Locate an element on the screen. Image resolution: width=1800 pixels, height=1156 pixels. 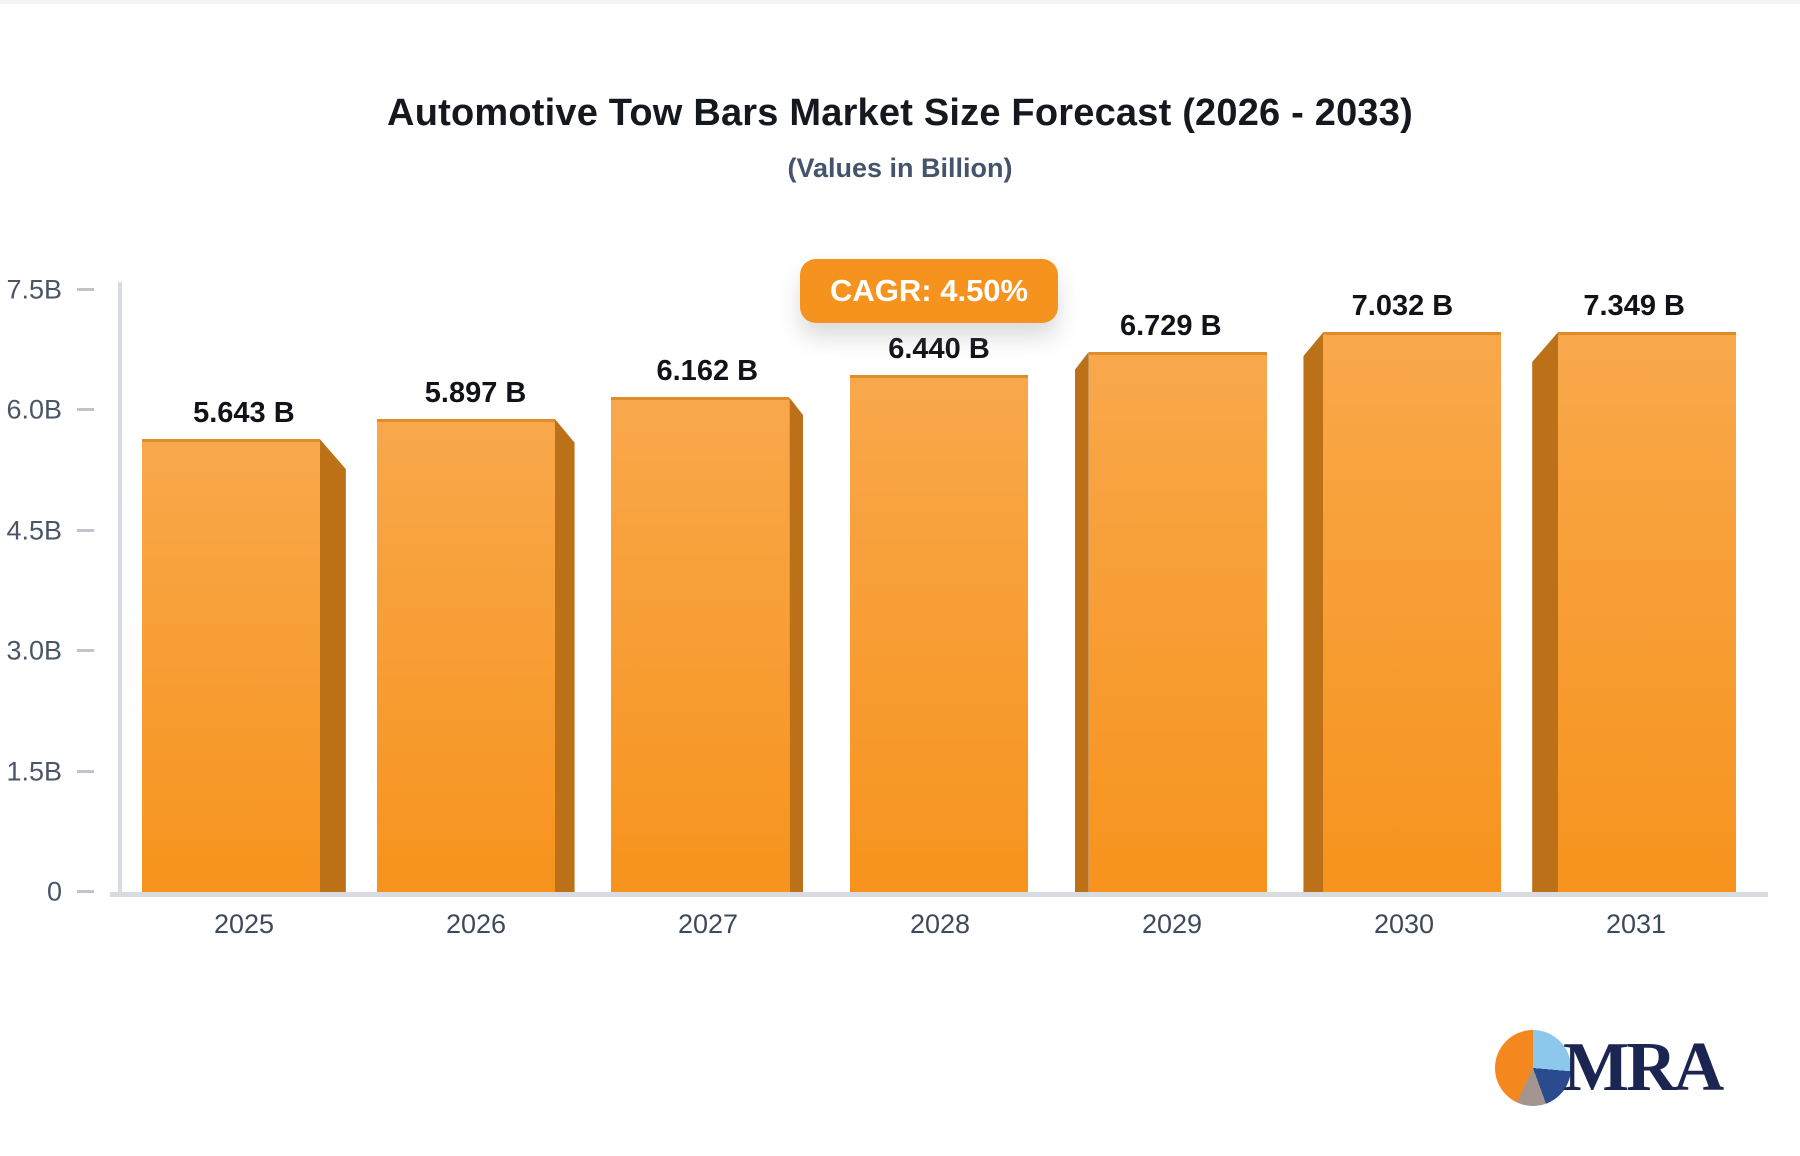
bar-slot: 6.729 B is located at coordinates (1171, 591).